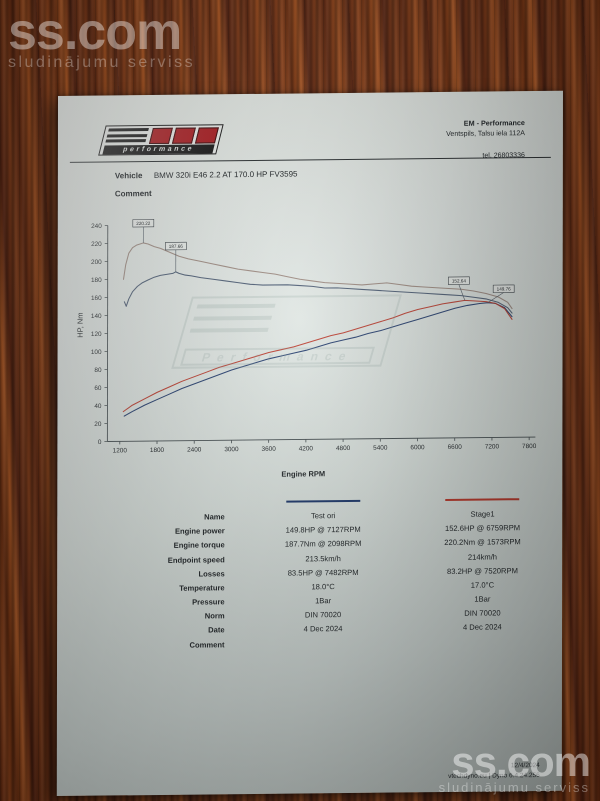 The image size is (600, 801). Describe the element at coordinates (306, 448) in the screenshot. I see `x-tick-label: 4200` at that location.